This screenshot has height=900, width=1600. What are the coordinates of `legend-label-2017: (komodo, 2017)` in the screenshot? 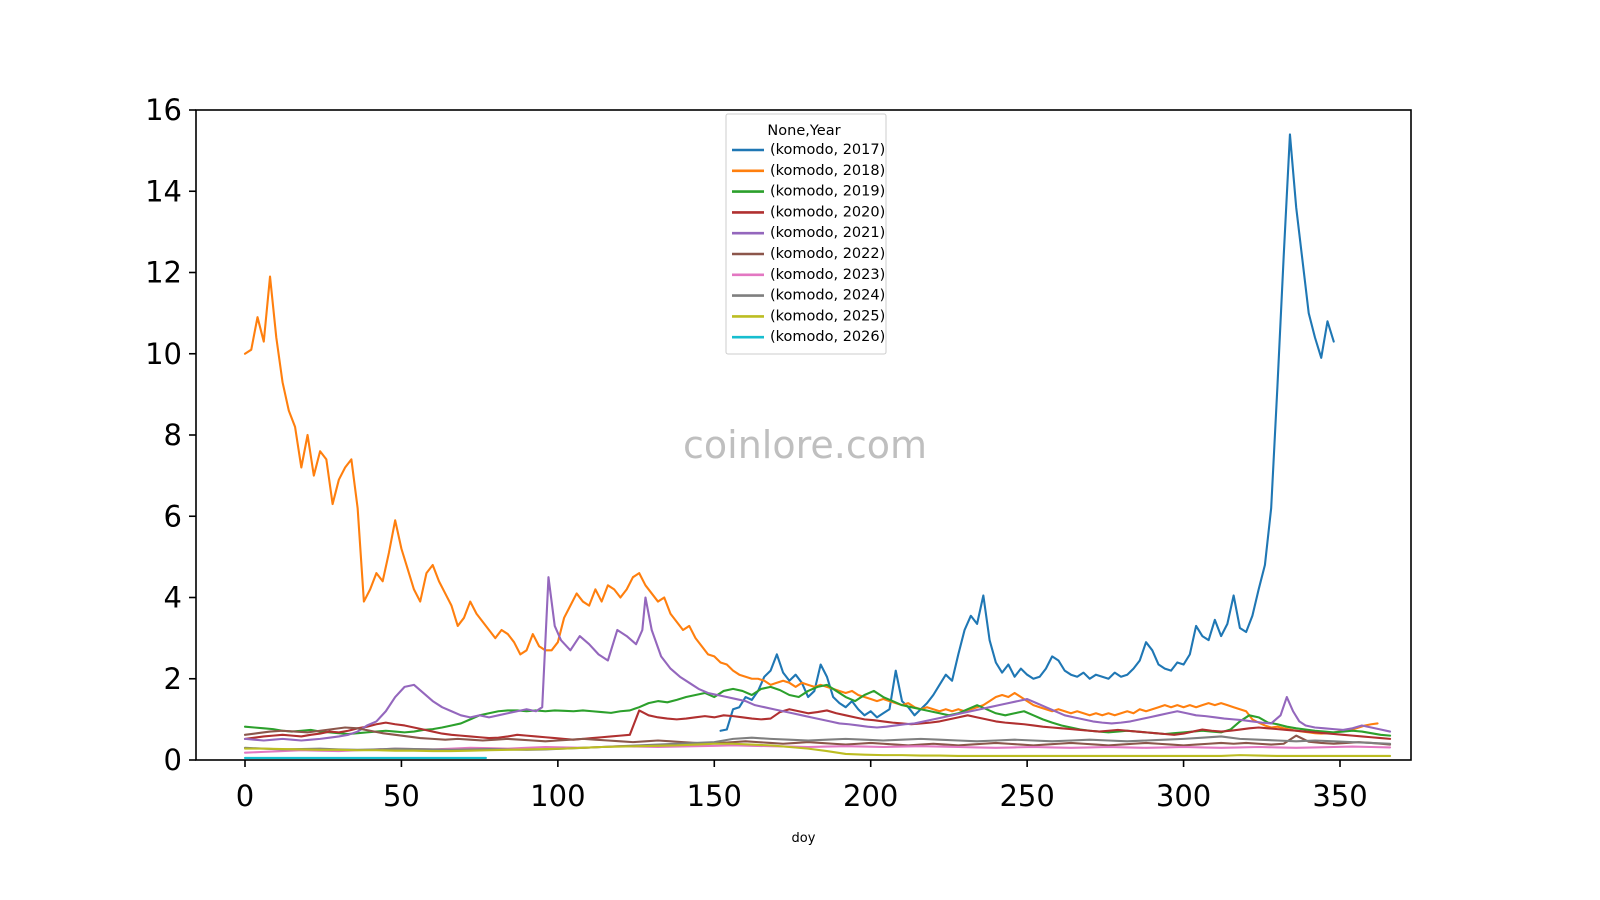 It's located at (827, 150).